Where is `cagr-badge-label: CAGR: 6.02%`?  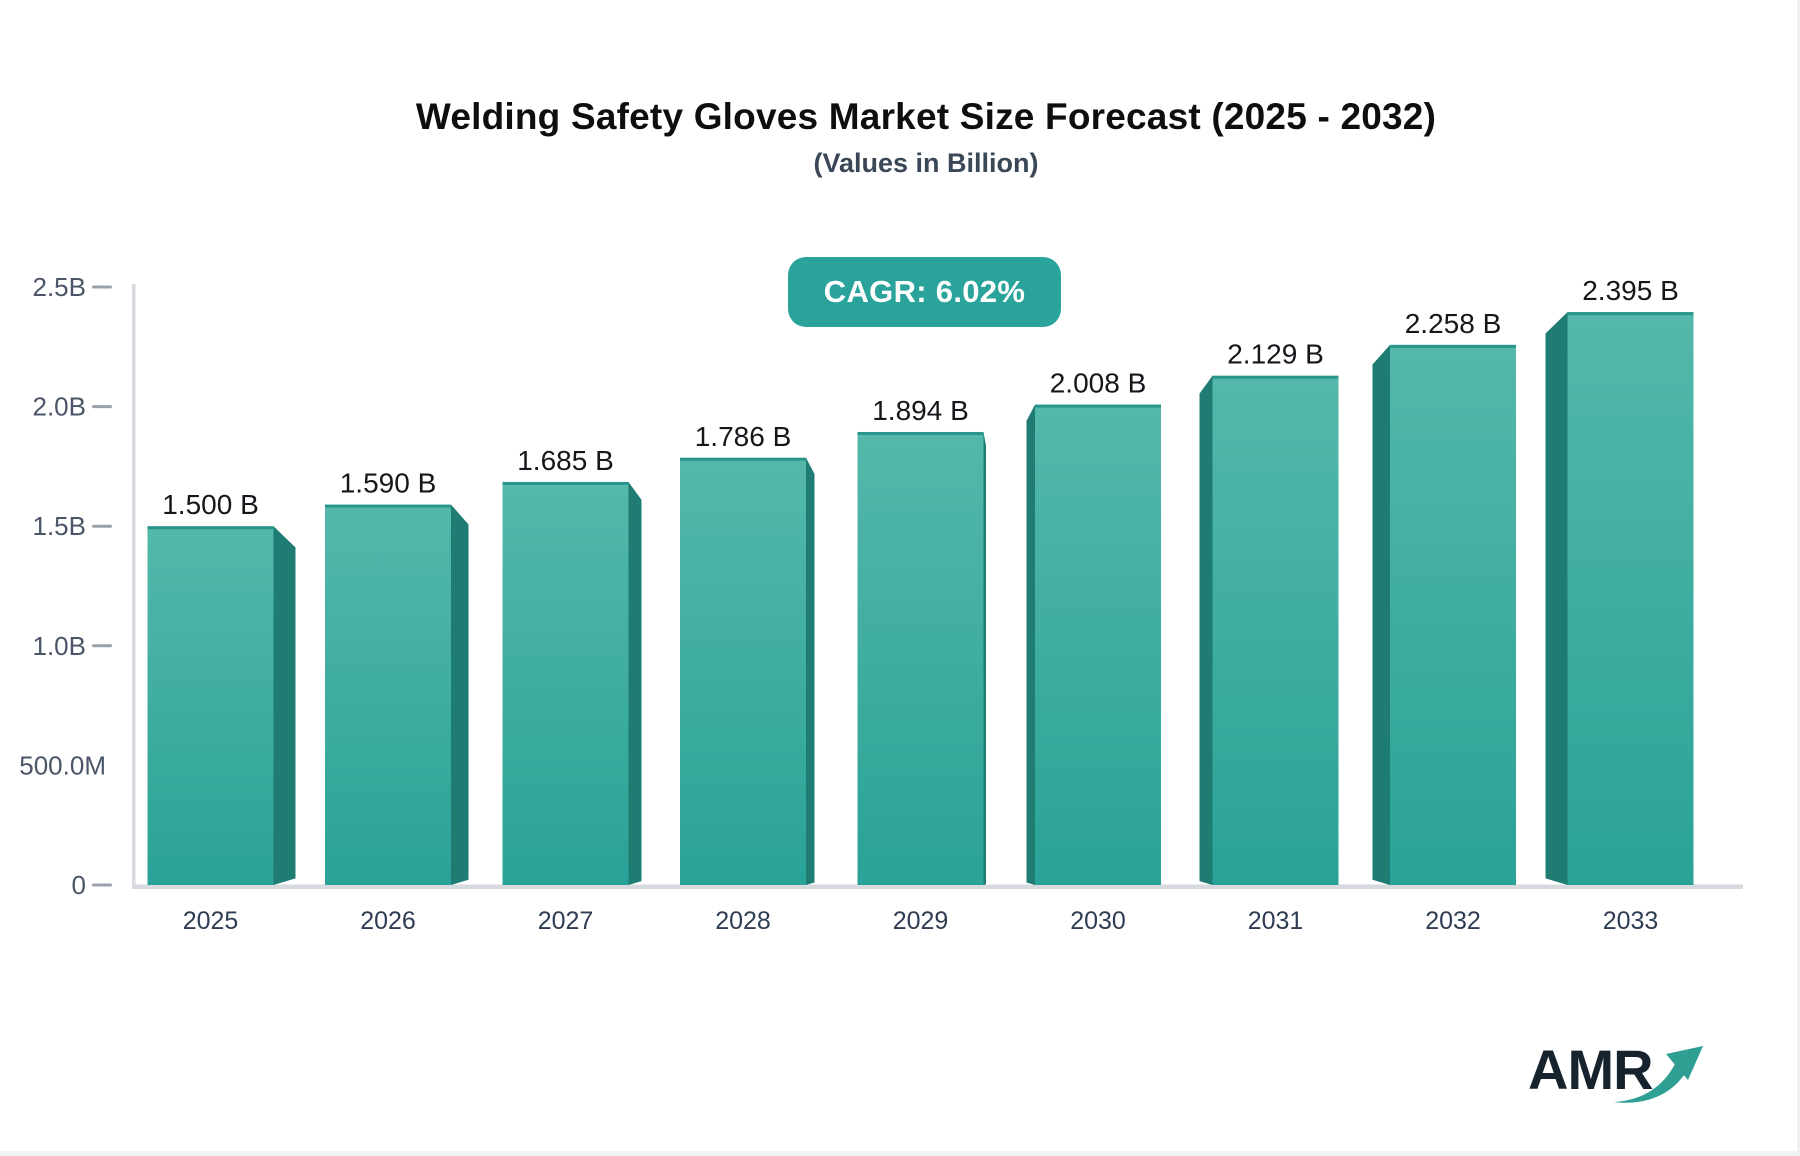
cagr-badge-label: CAGR: 6.02% is located at coordinates (924, 291).